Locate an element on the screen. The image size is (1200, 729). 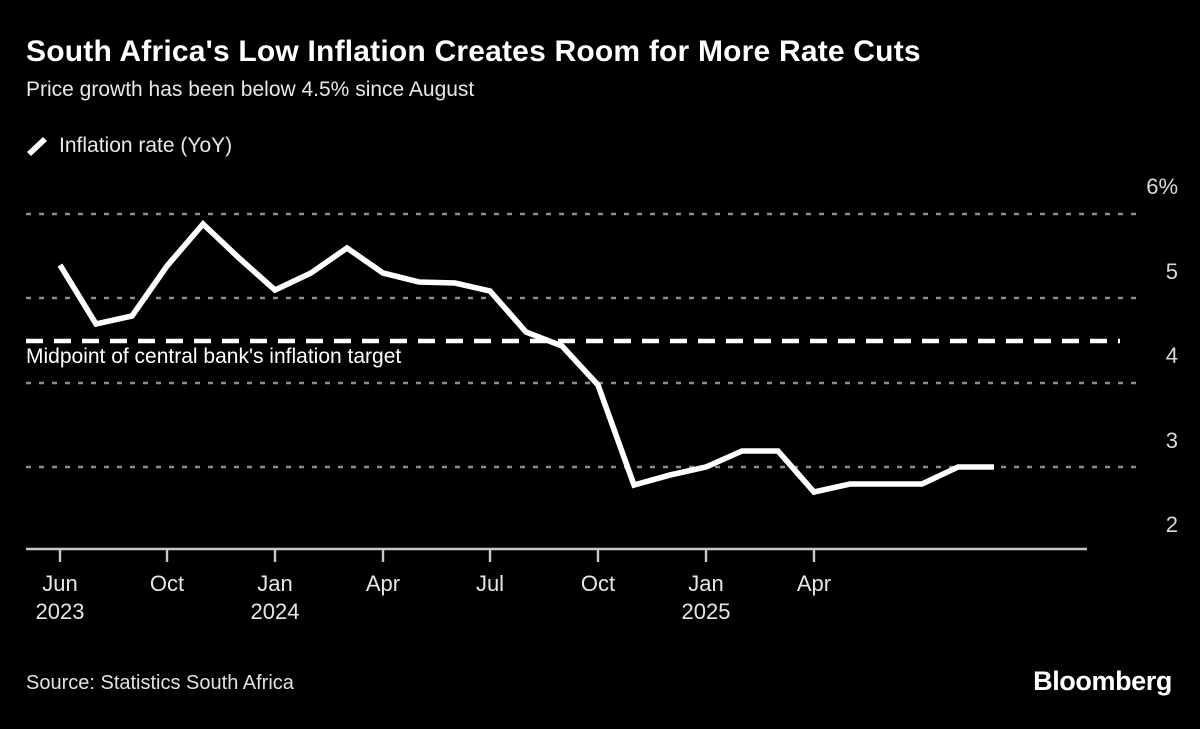
x-axis-label-jul-2024: Jul is located at coordinates (490, 584).